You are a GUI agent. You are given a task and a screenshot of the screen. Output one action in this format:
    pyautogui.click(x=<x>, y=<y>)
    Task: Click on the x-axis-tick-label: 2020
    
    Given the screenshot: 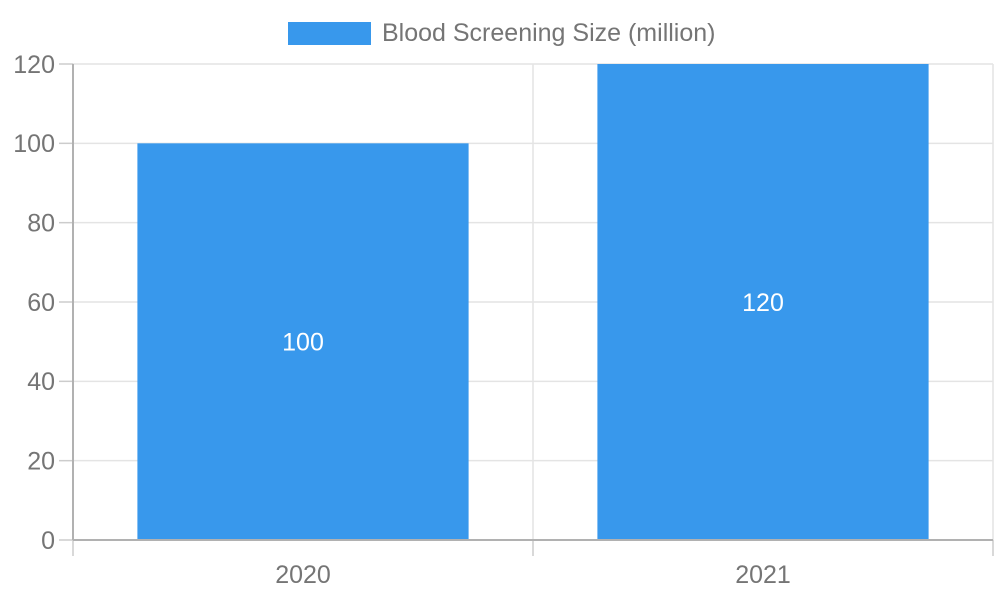 What is the action you would take?
    pyautogui.click(x=303, y=575)
    